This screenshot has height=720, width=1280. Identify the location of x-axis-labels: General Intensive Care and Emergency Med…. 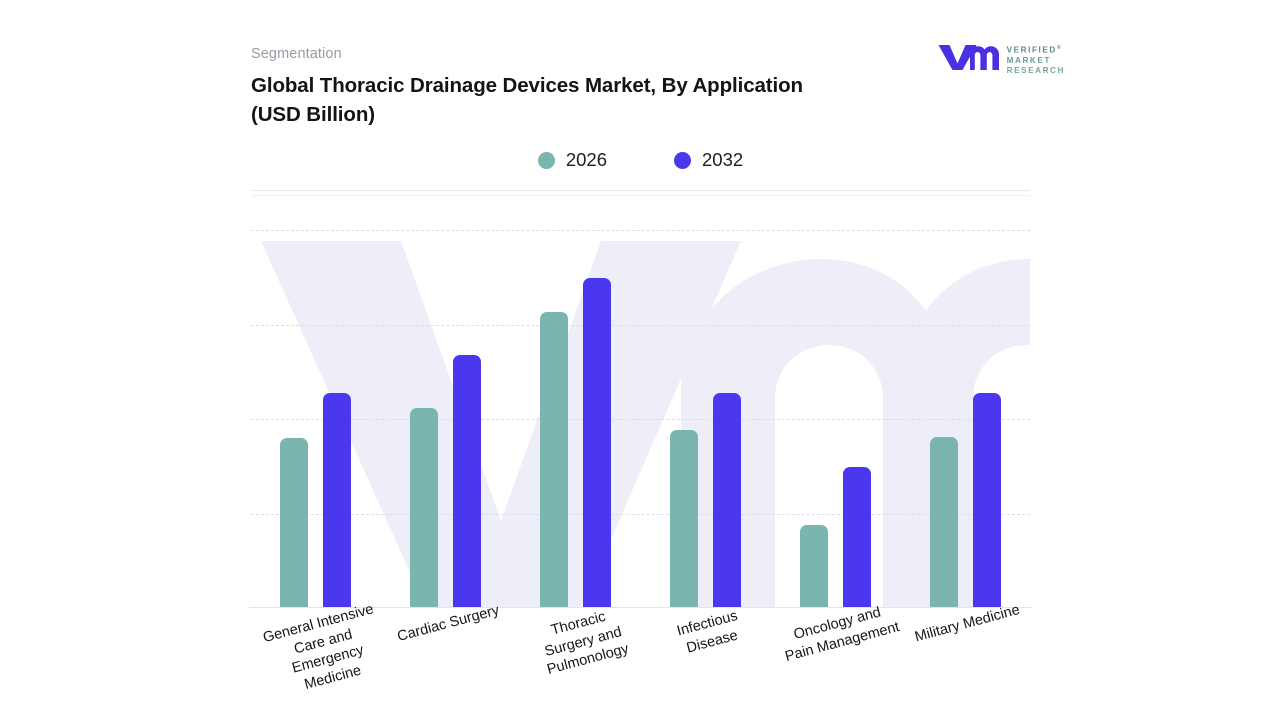
(640, 659).